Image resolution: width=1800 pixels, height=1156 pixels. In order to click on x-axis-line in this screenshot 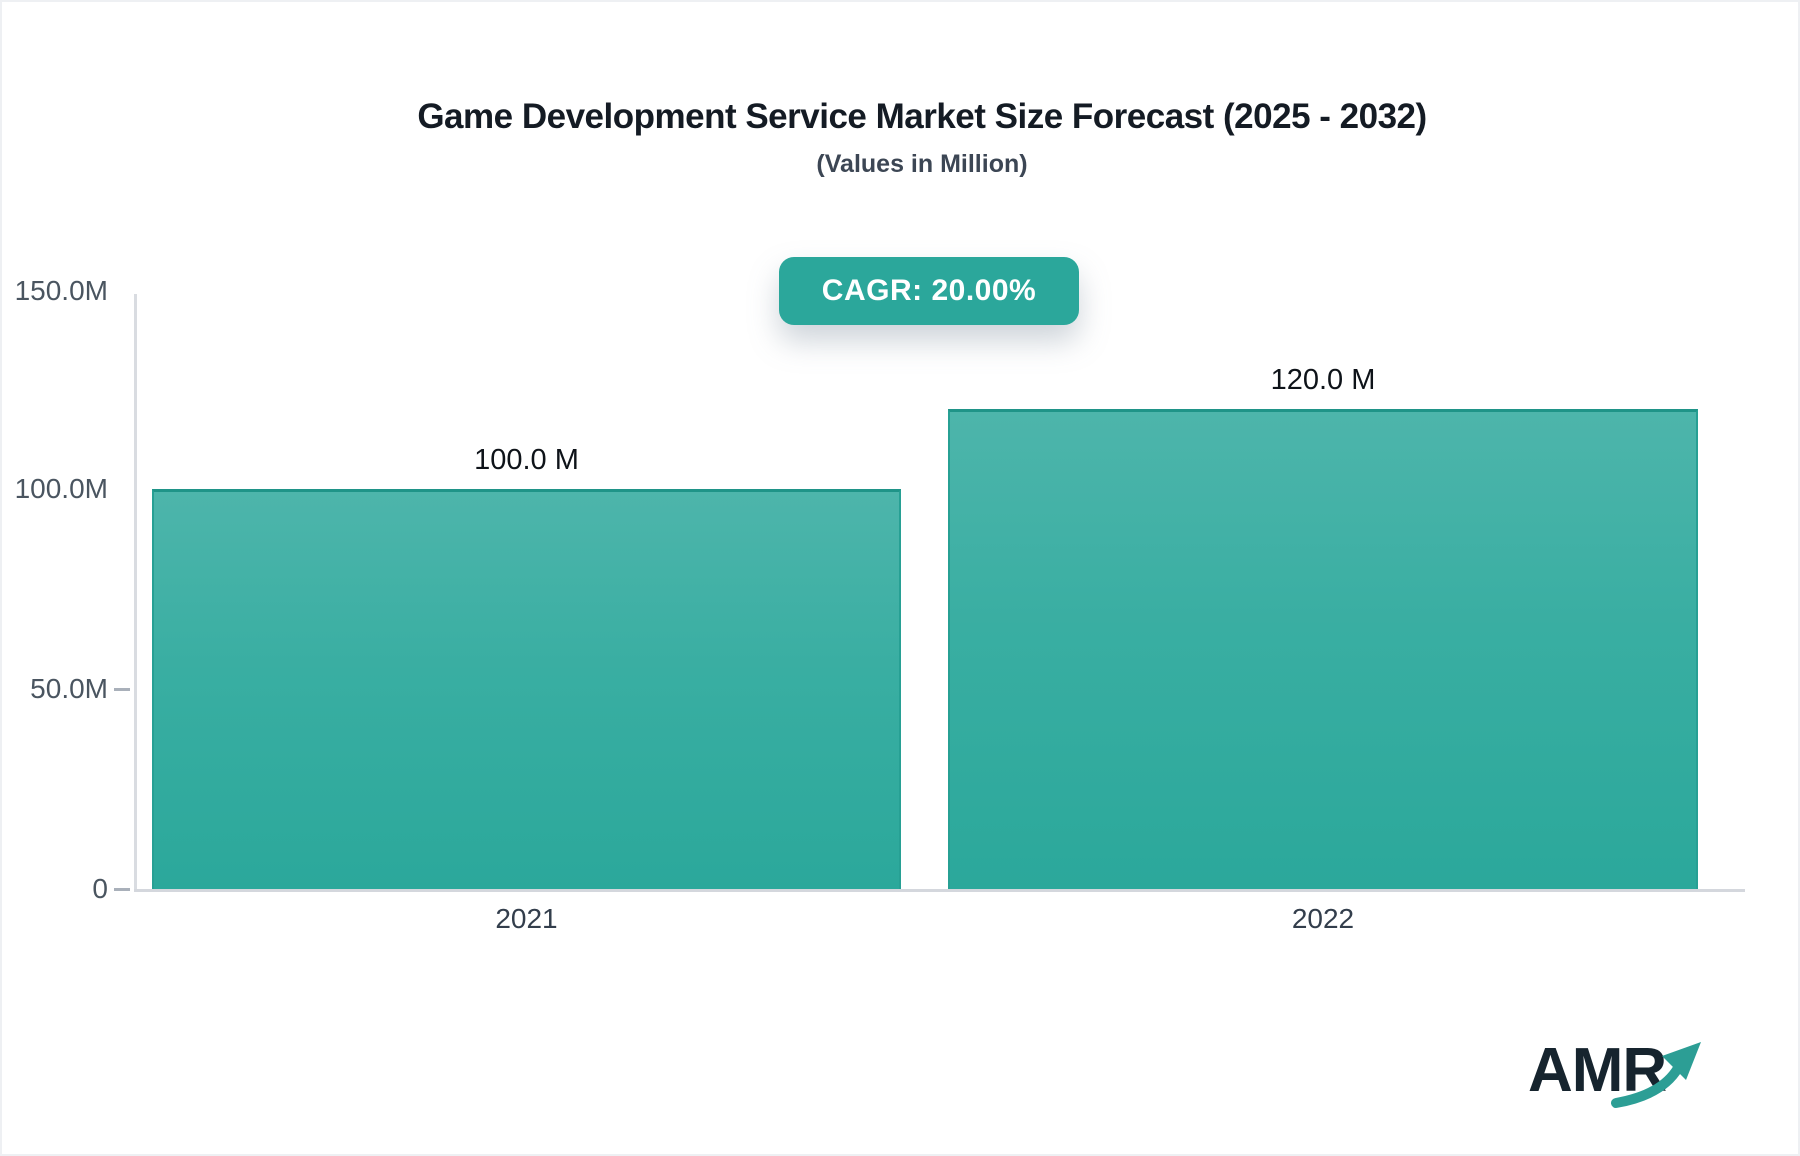, I will do `click(939, 890)`.